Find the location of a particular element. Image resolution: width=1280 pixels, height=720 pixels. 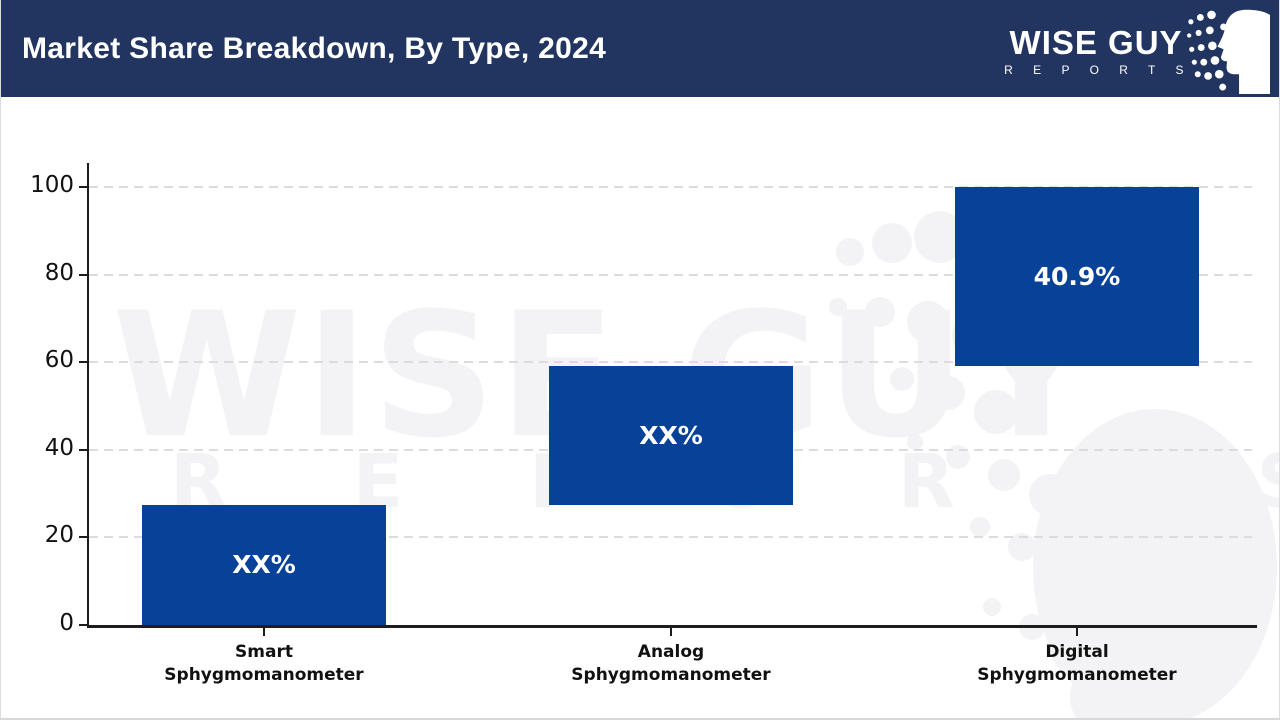

bar-segment-1: XX% is located at coordinates (264, 564).